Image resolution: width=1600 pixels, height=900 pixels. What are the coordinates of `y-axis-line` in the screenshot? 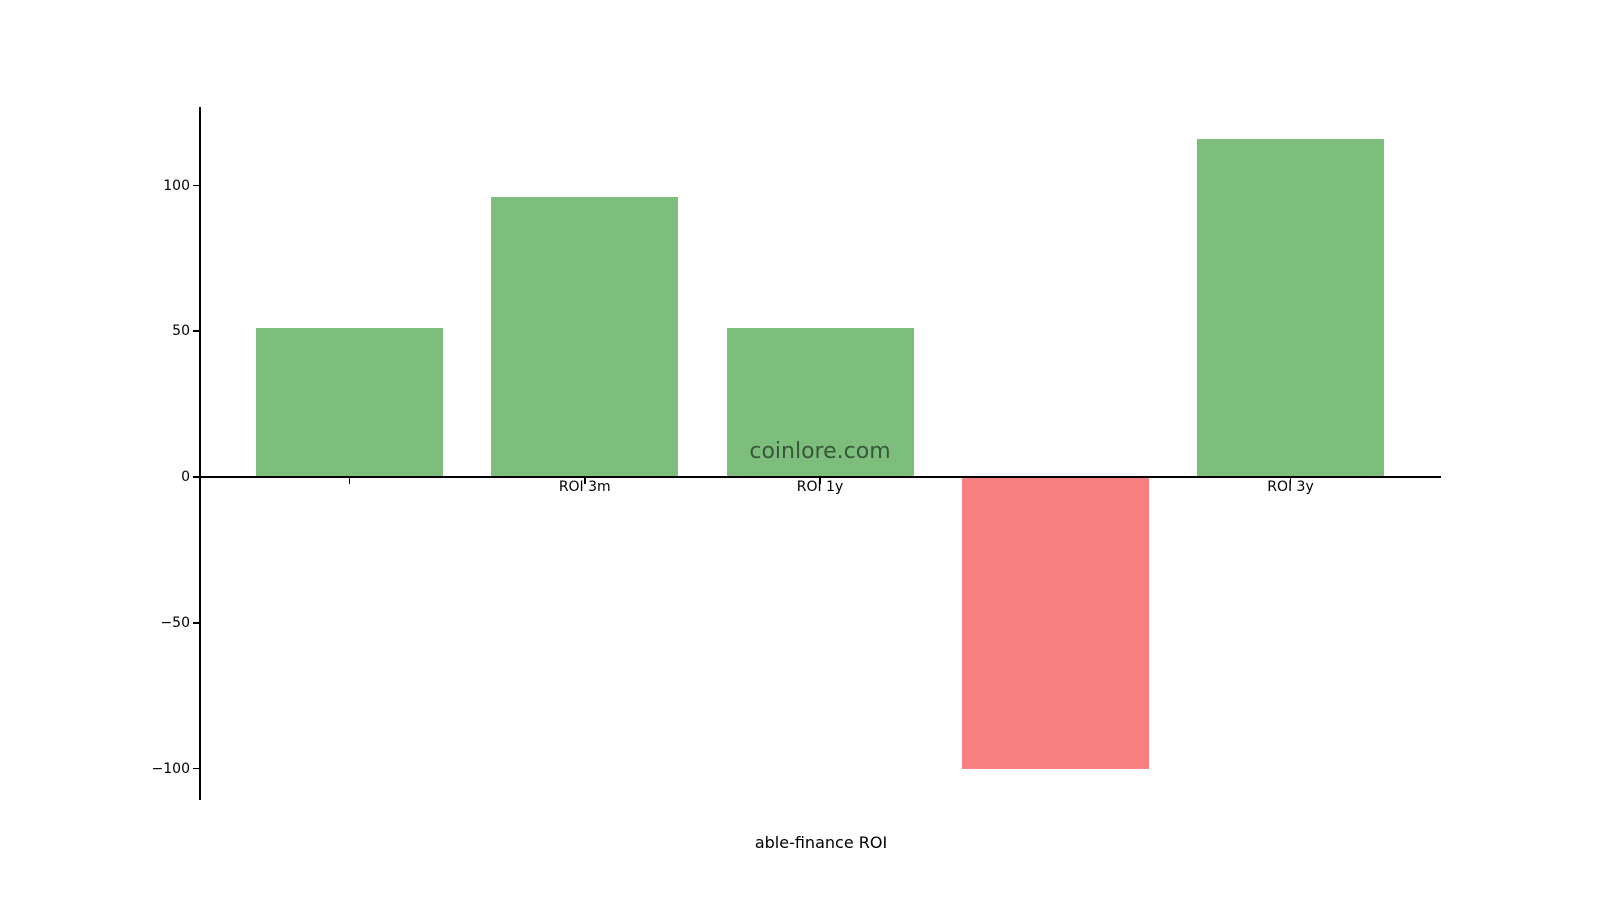 It's located at (200, 453).